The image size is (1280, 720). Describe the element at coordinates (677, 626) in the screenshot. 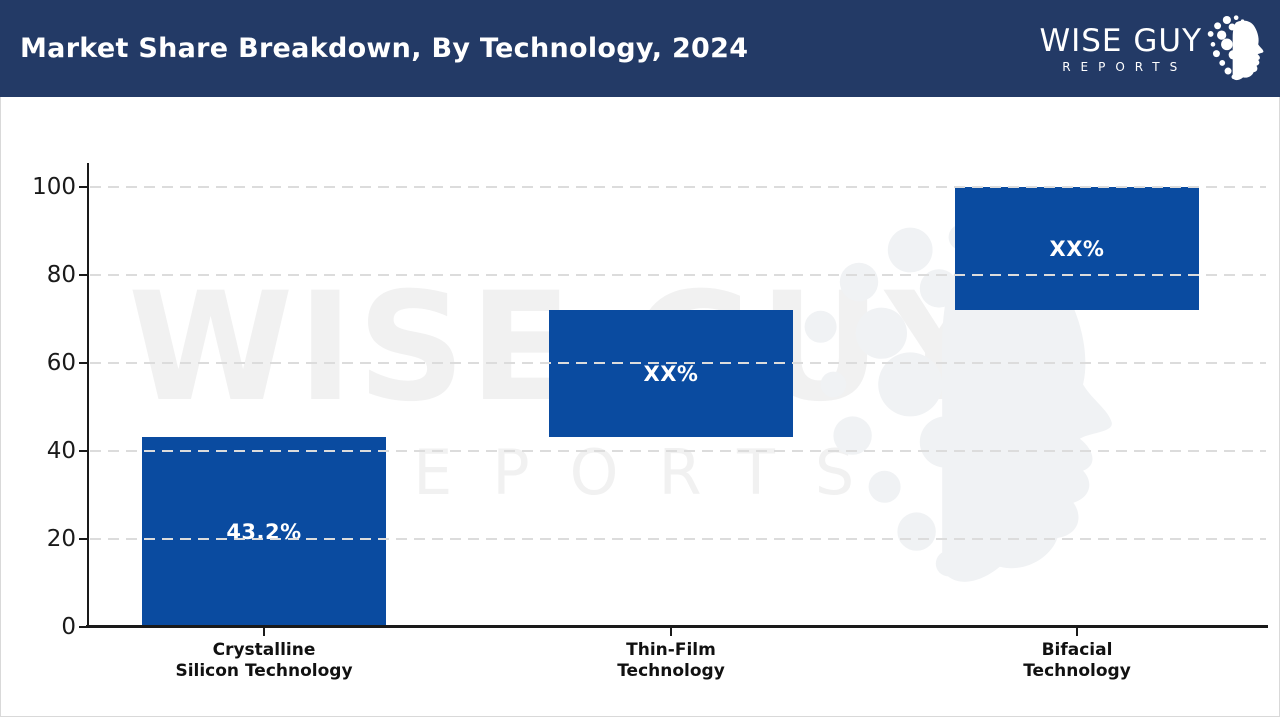

I see `x-axis-line` at that location.